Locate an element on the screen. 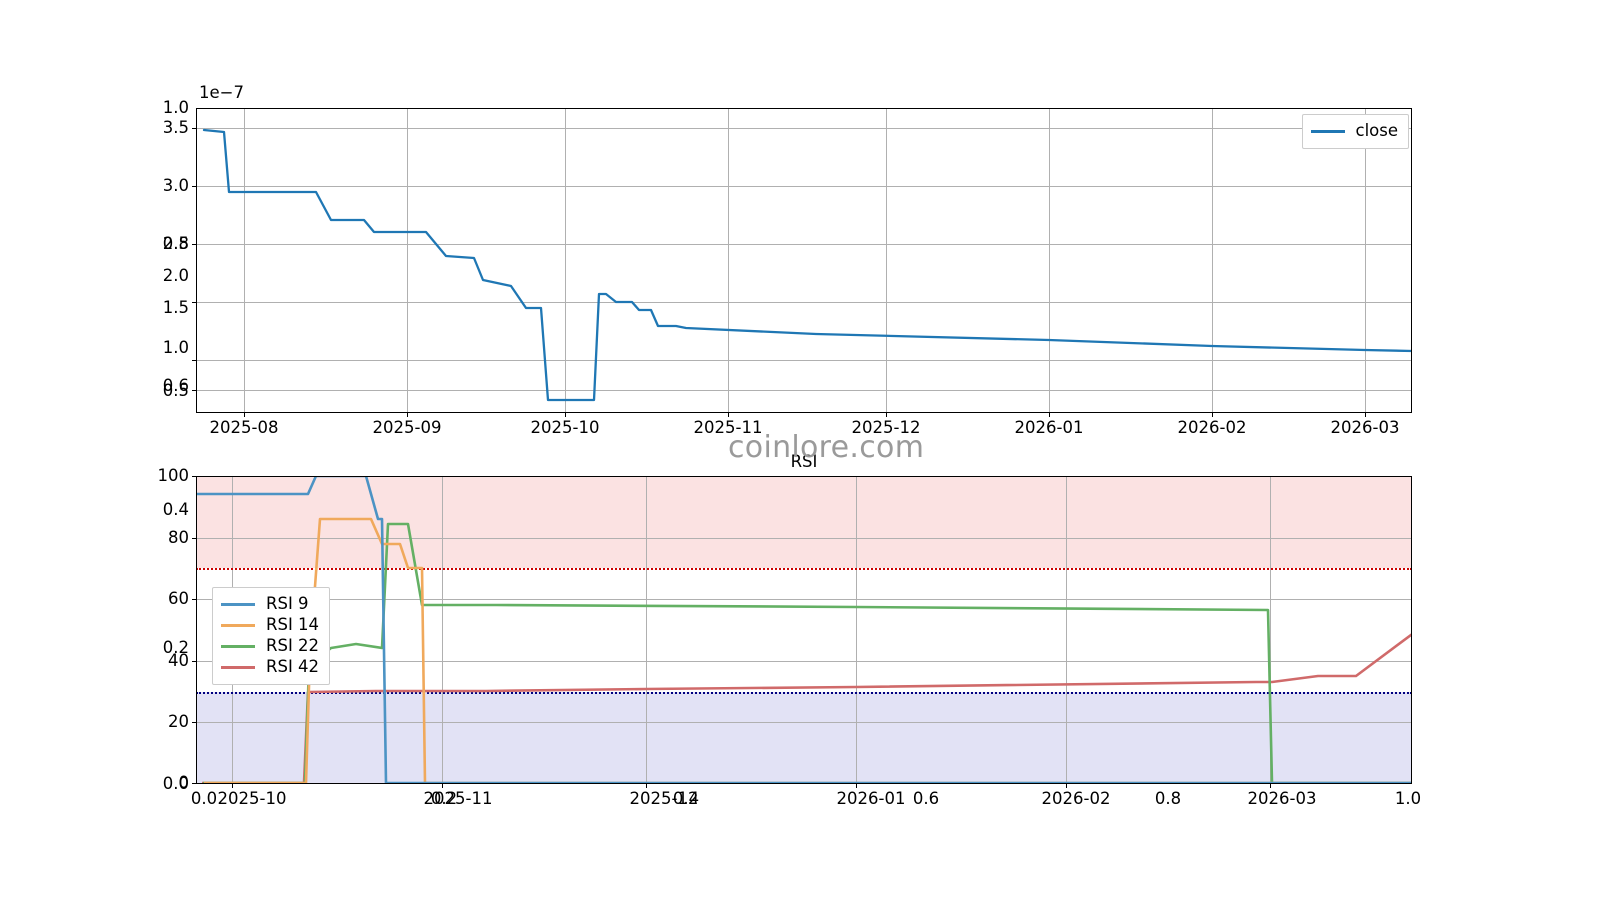 This screenshot has width=1600, height=900. legend-label-rsi-9: RSI 9 is located at coordinates (287, 604).